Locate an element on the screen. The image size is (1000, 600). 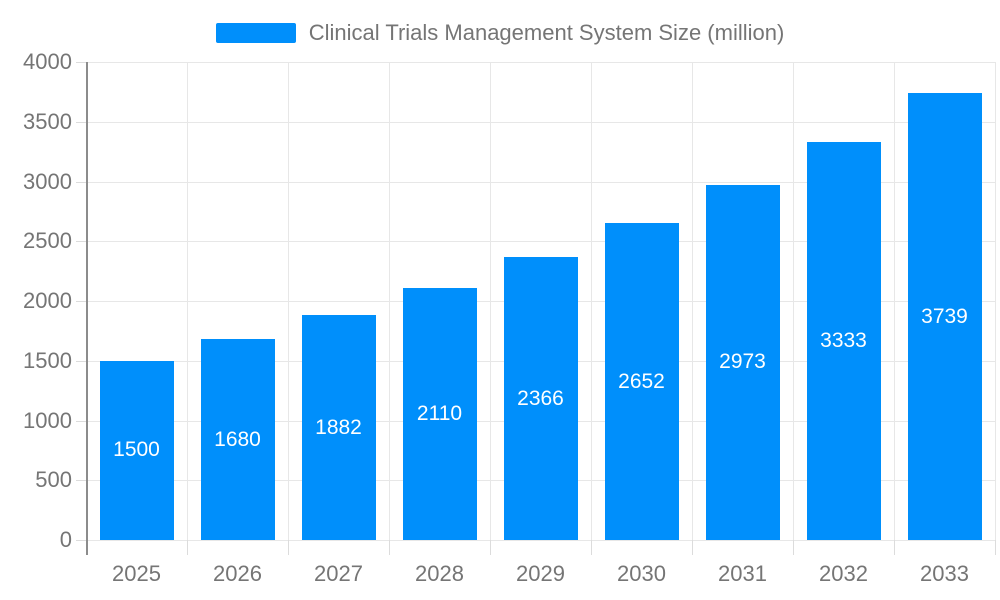
bar: 3333 is located at coordinates (843, 340).